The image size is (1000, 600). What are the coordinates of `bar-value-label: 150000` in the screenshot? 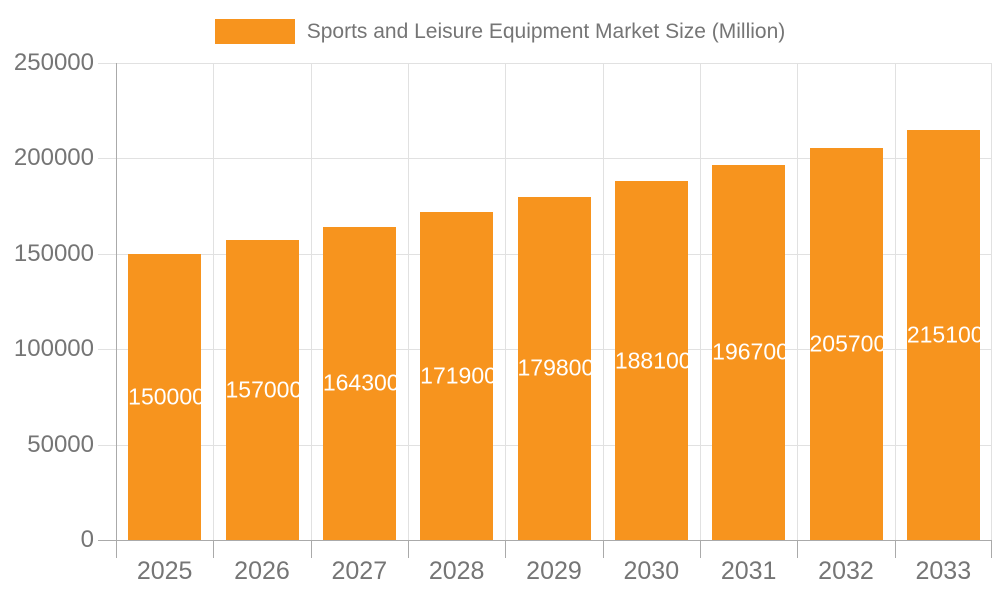 It's located at (165, 396).